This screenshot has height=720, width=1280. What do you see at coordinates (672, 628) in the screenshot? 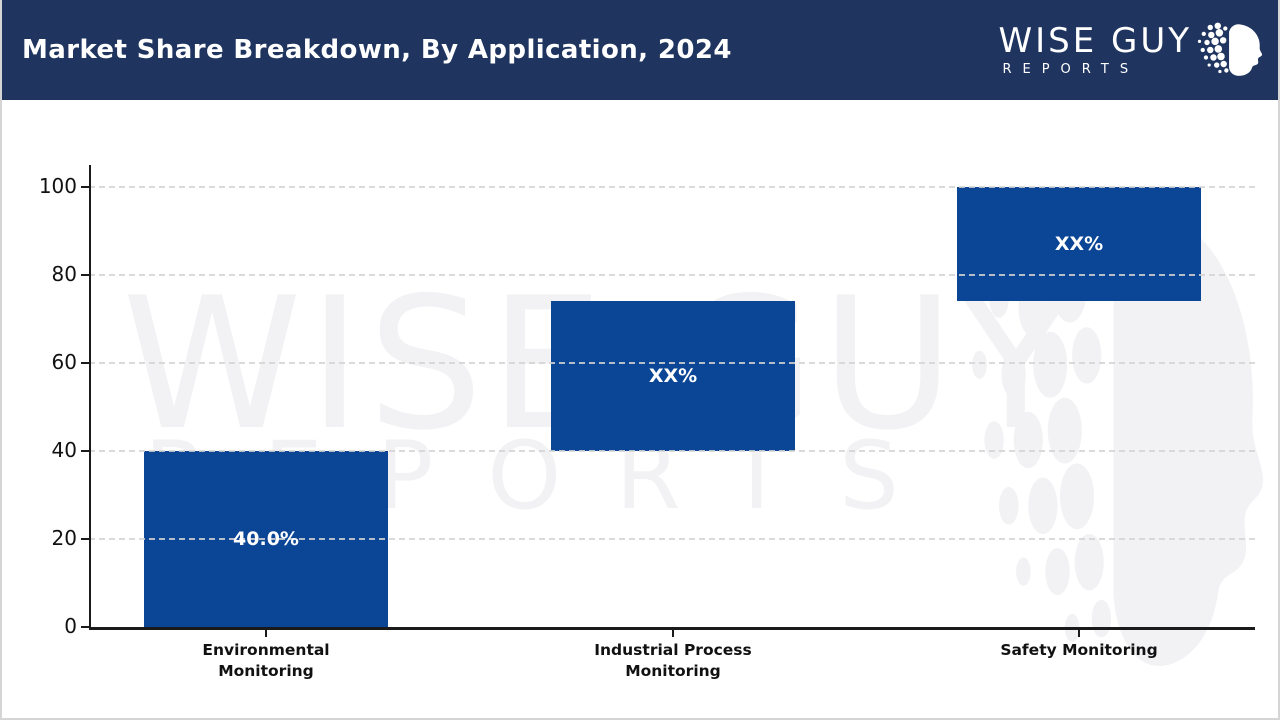
I see `x-axis-spine` at bounding box center [672, 628].